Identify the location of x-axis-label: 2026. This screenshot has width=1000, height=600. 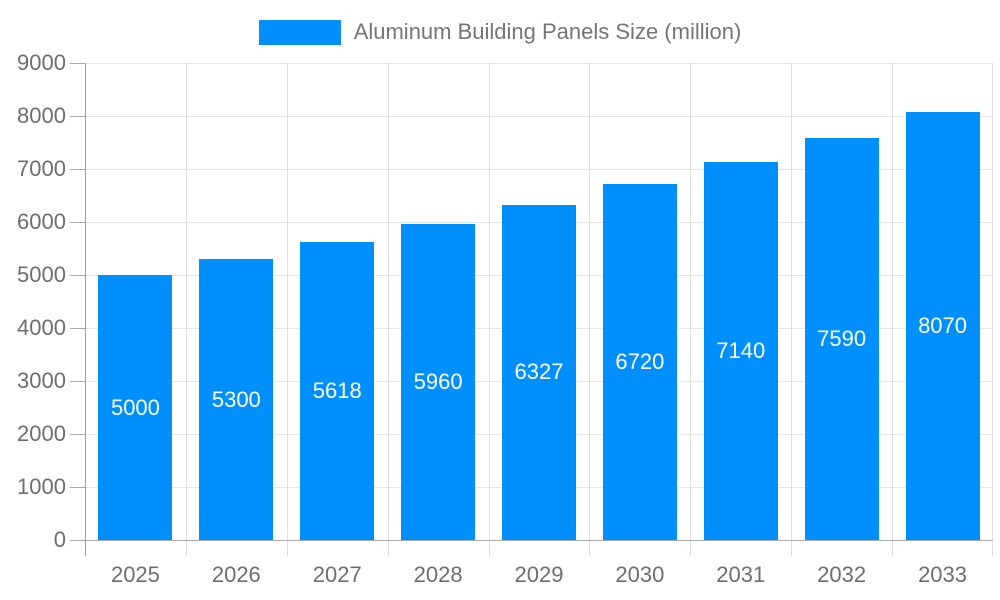
(236, 574).